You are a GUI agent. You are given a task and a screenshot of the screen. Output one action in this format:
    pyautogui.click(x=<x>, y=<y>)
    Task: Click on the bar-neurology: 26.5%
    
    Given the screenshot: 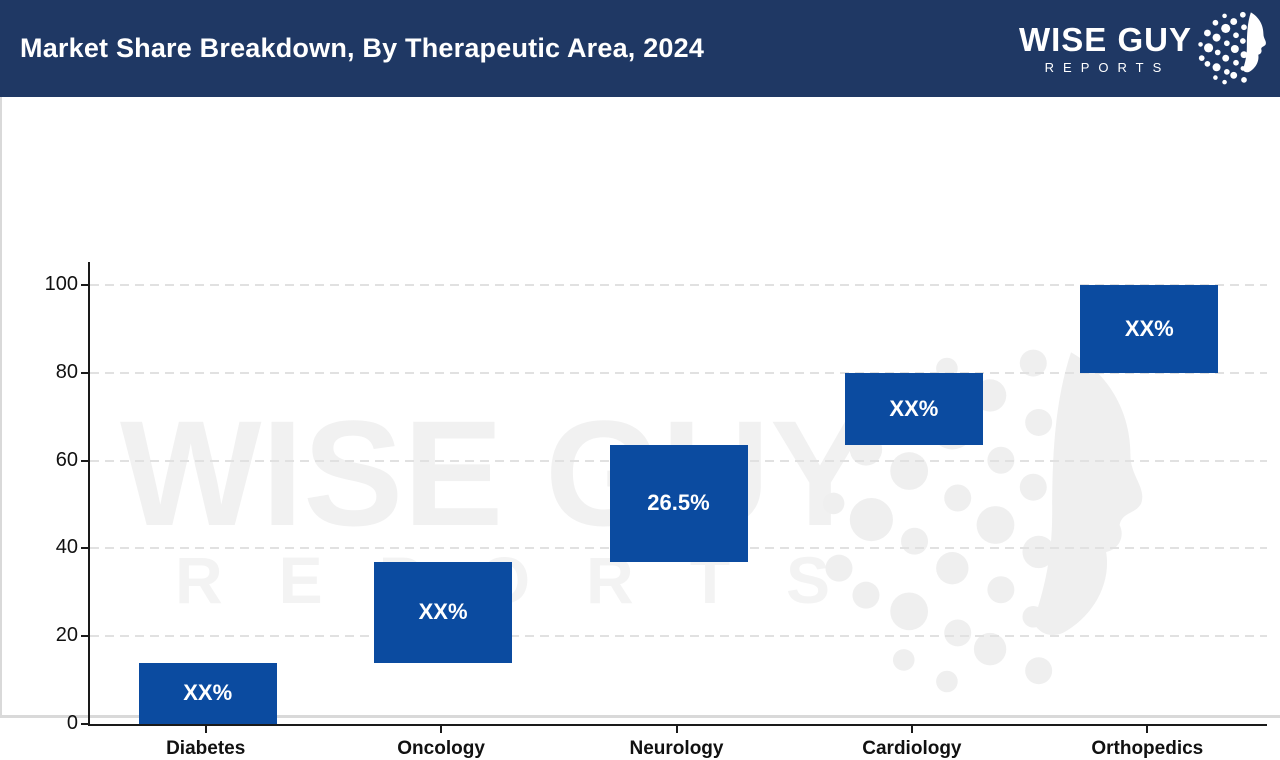 What is the action you would take?
    pyautogui.click(x=678, y=503)
    